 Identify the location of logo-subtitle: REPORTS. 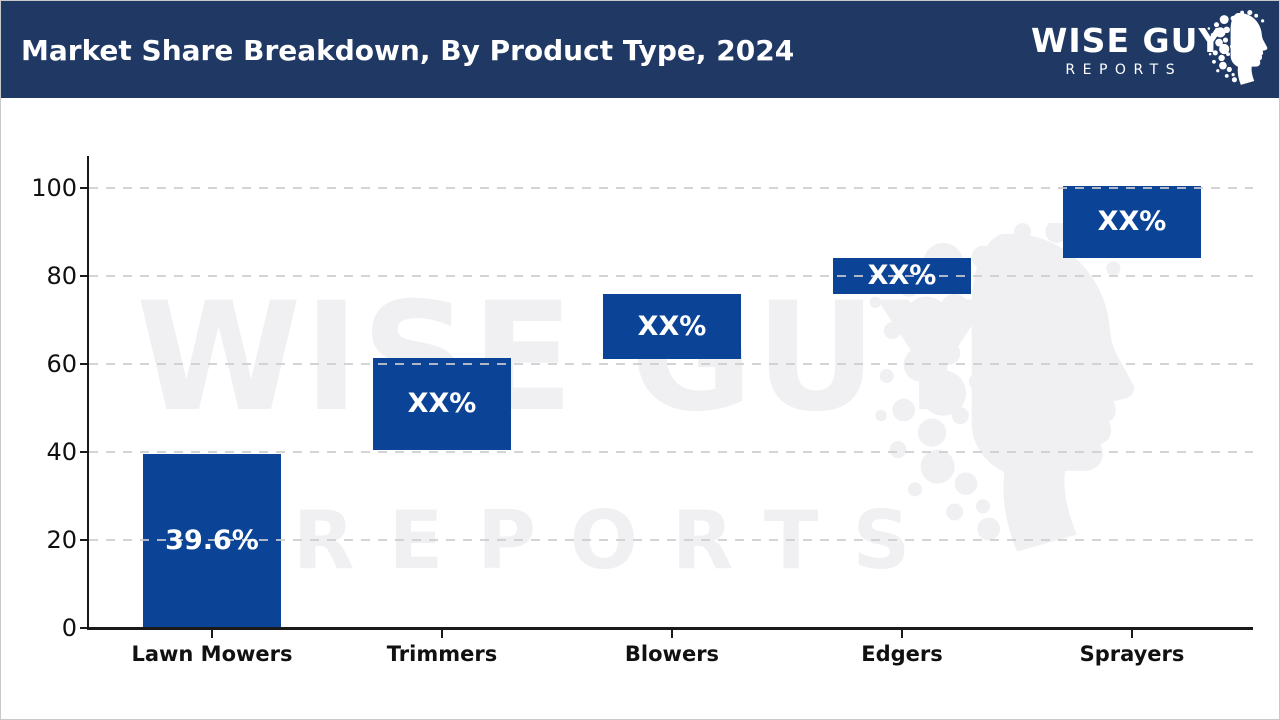
(1124, 70).